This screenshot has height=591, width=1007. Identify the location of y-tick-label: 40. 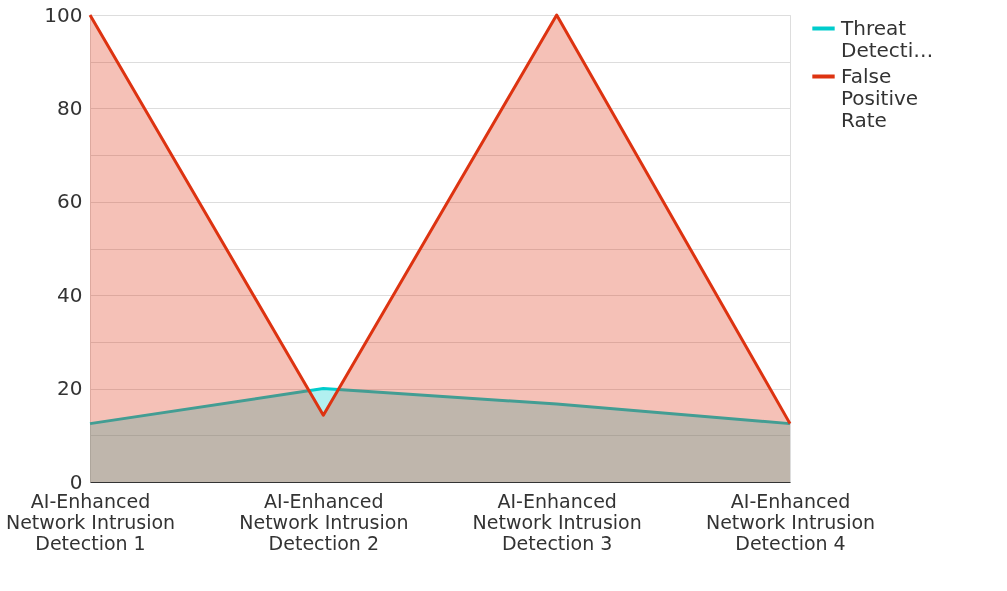
(70, 294).